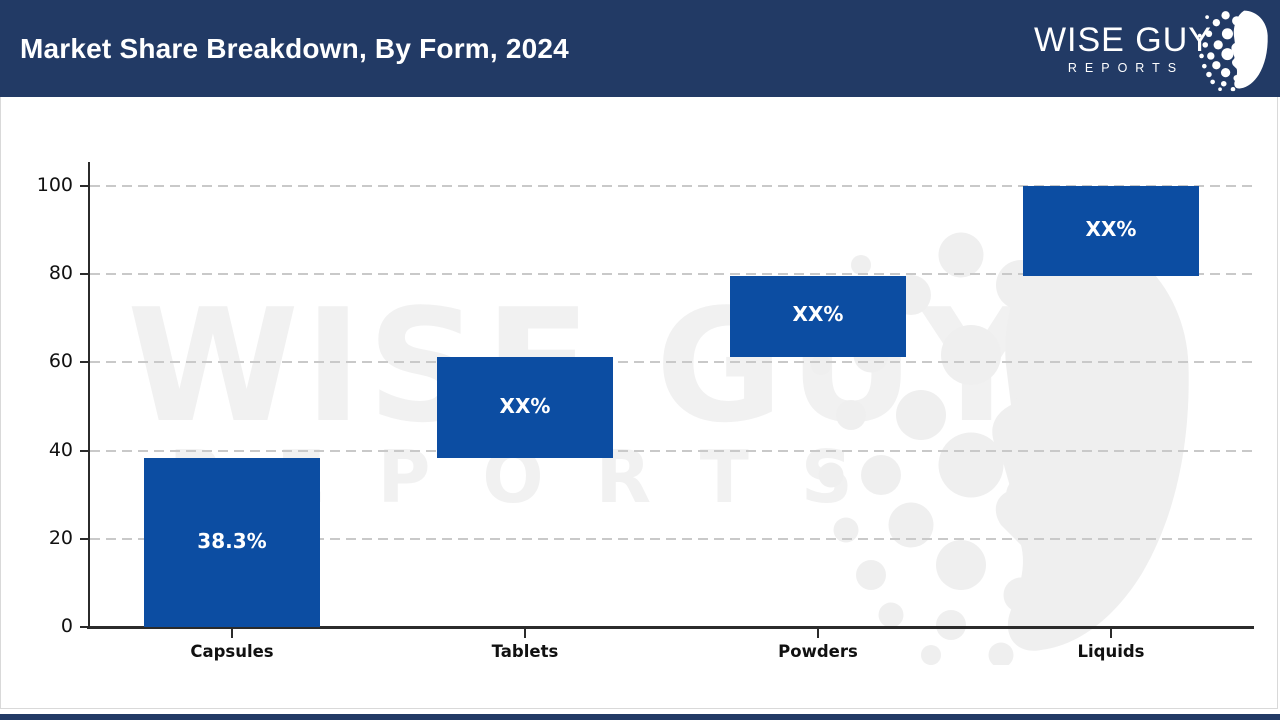  I want to click on bar-capsules, so click(232, 542).